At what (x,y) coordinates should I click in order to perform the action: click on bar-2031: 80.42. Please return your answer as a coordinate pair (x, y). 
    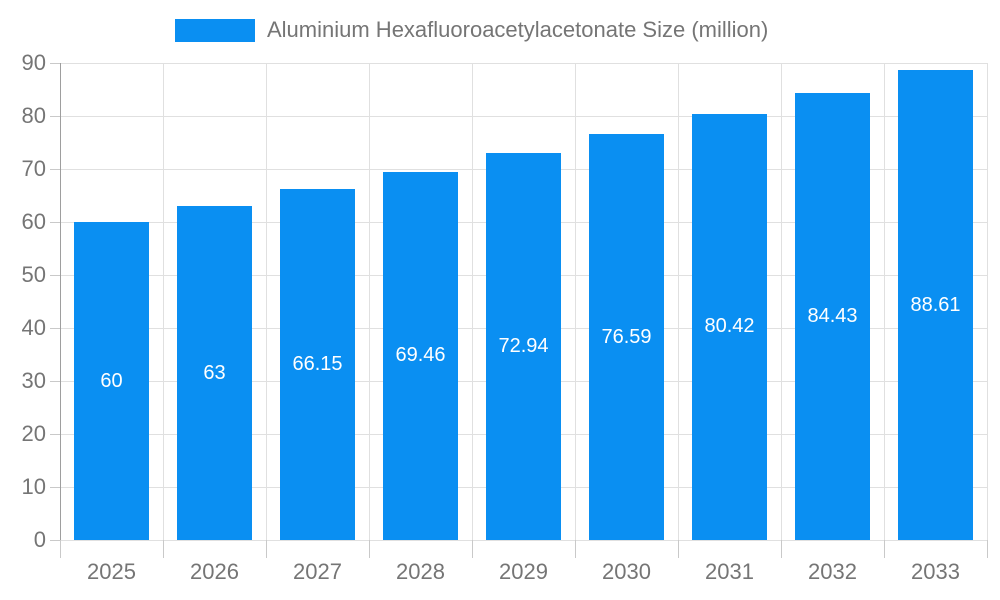
    Looking at the image, I should click on (729, 326).